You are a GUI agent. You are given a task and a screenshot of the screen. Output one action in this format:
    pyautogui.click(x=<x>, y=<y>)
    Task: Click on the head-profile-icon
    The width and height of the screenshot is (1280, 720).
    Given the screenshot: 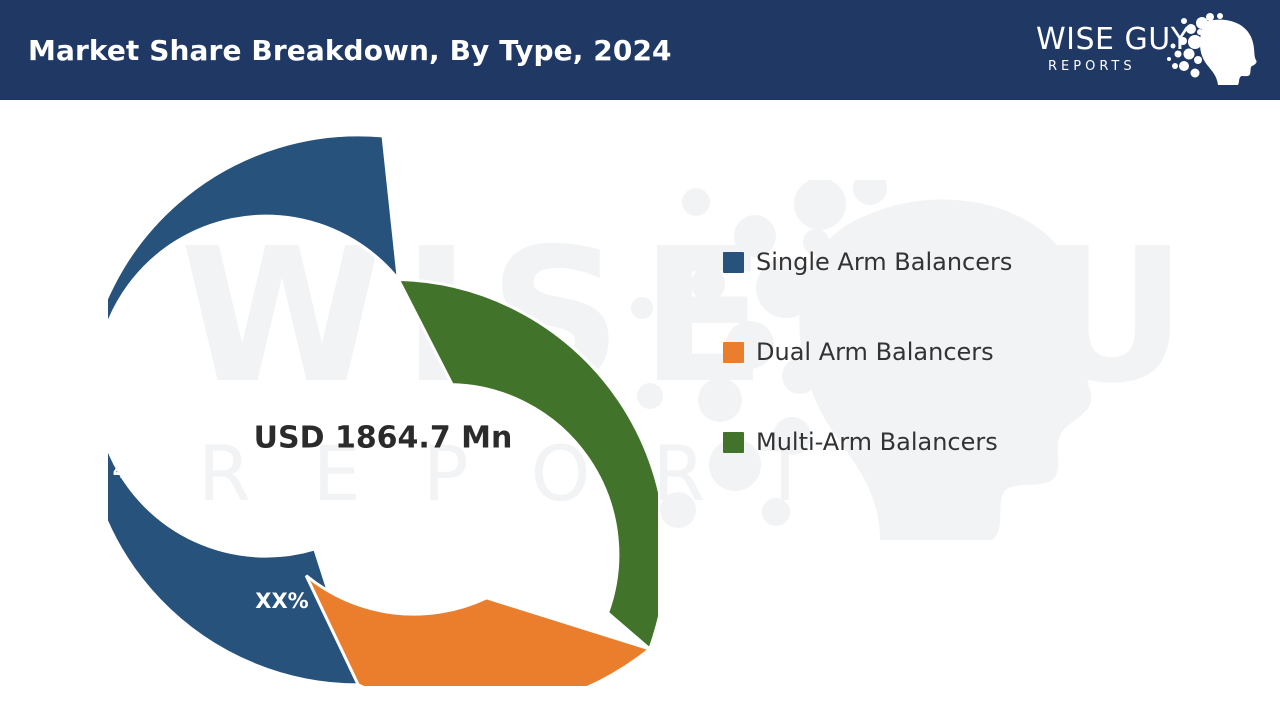 What is the action you would take?
    pyautogui.click(x=1212, y=49)
    